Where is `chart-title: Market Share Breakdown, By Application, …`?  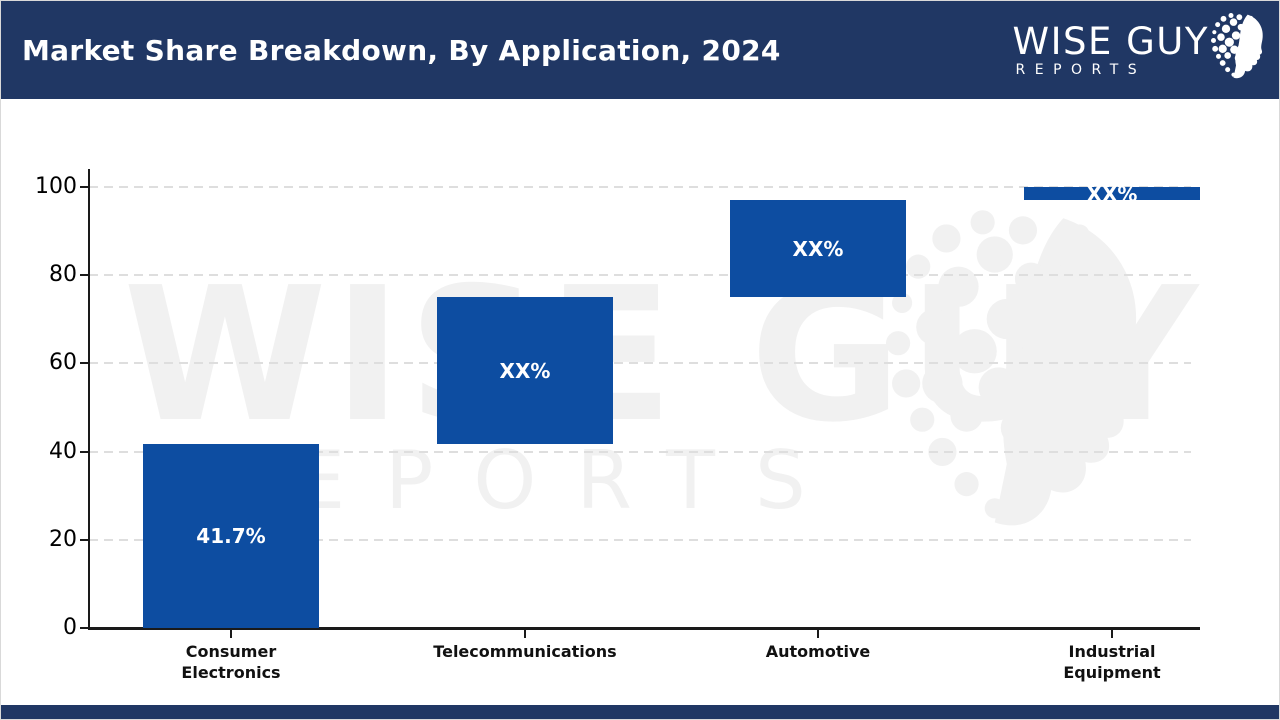 chart-title: Market Share Breakdown, By Application, … is located at coordinates (401, 50).